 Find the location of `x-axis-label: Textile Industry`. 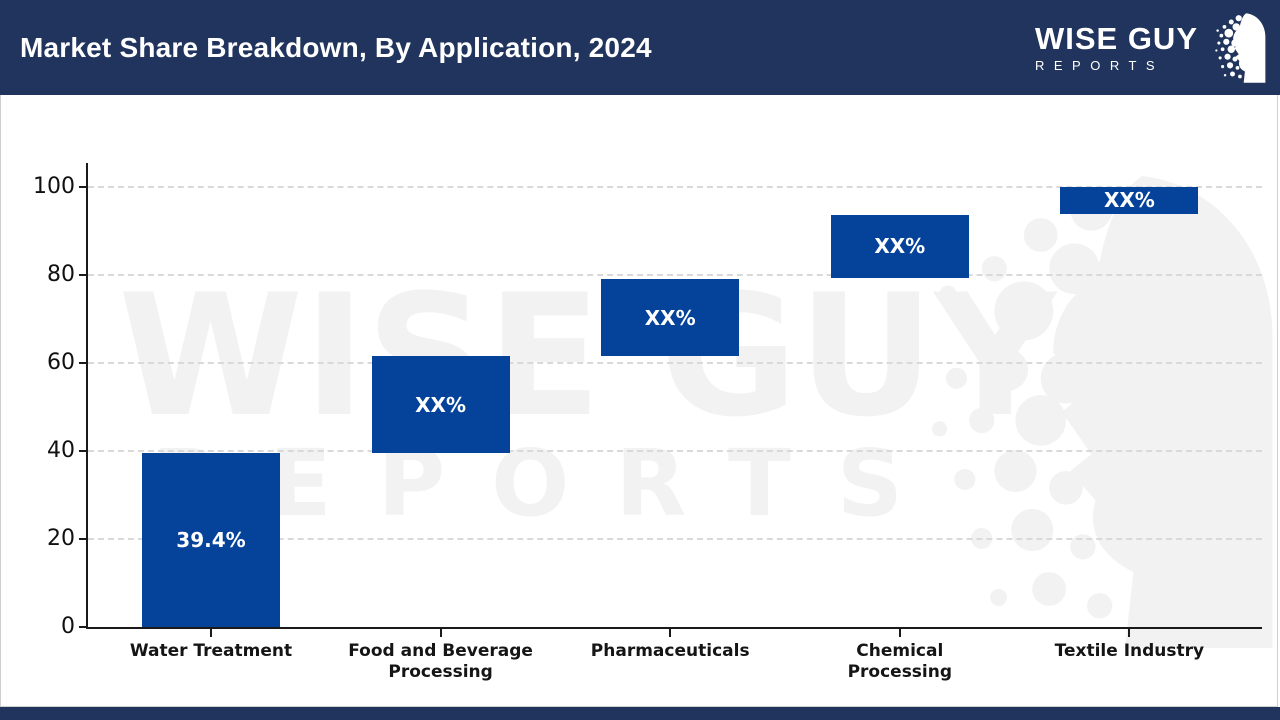

x-axis-label: Textile Industry is located at coordinates (1129, 651).